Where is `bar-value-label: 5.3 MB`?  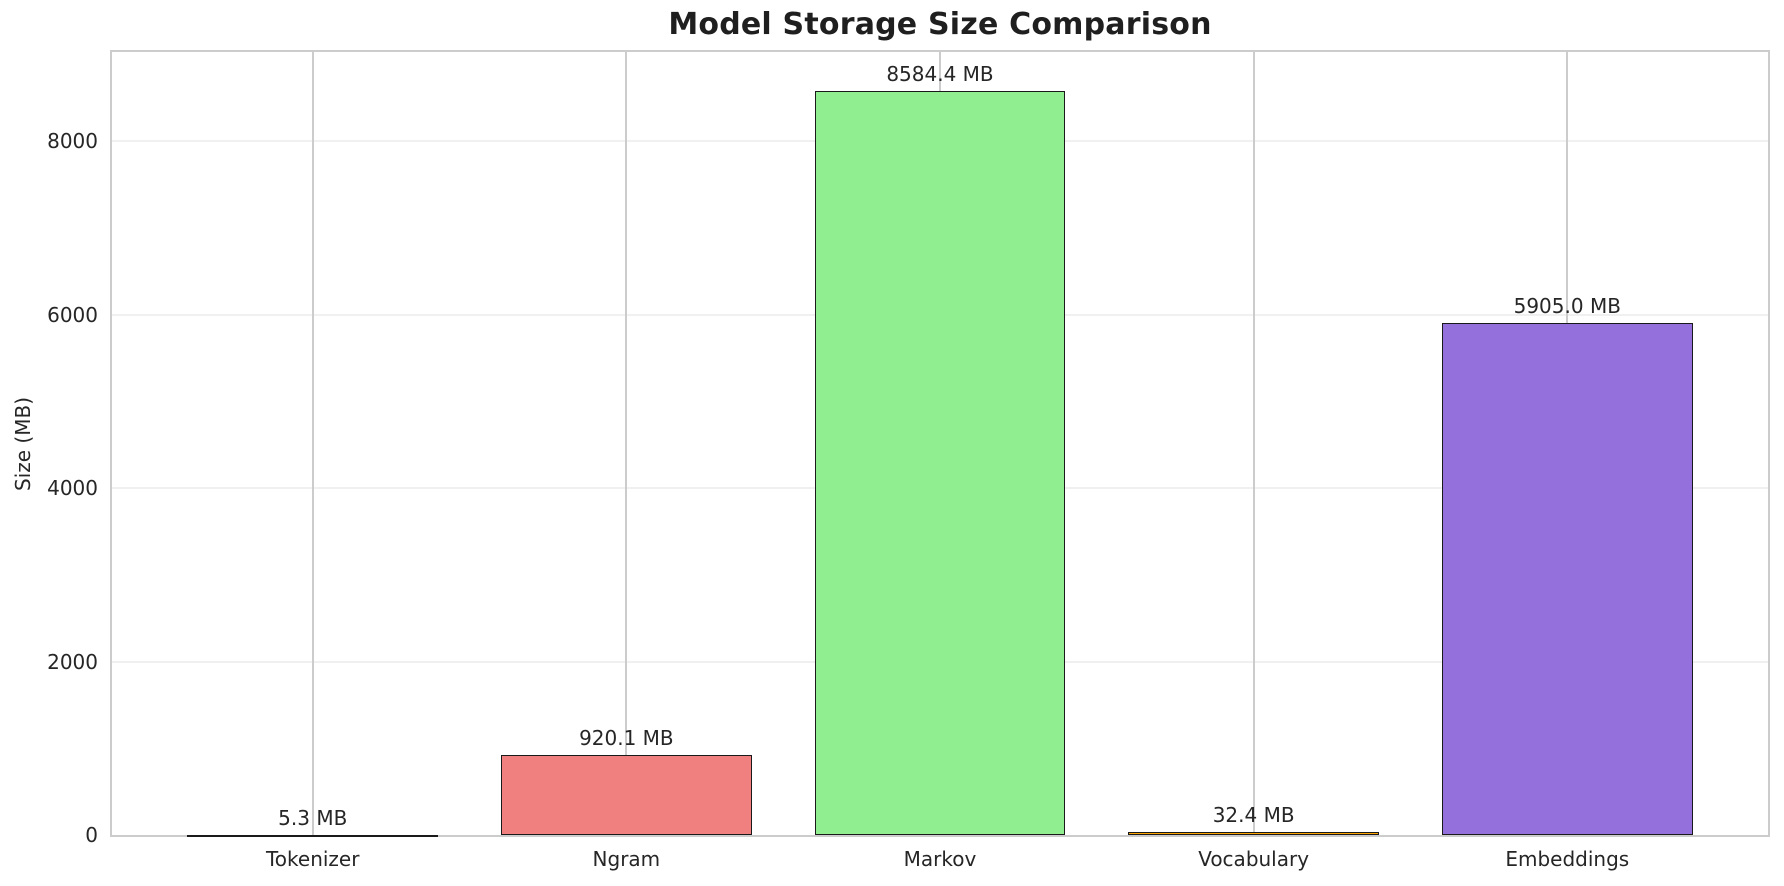
bar-value-label: 5.3 MB is located at coordinates (313, 817).